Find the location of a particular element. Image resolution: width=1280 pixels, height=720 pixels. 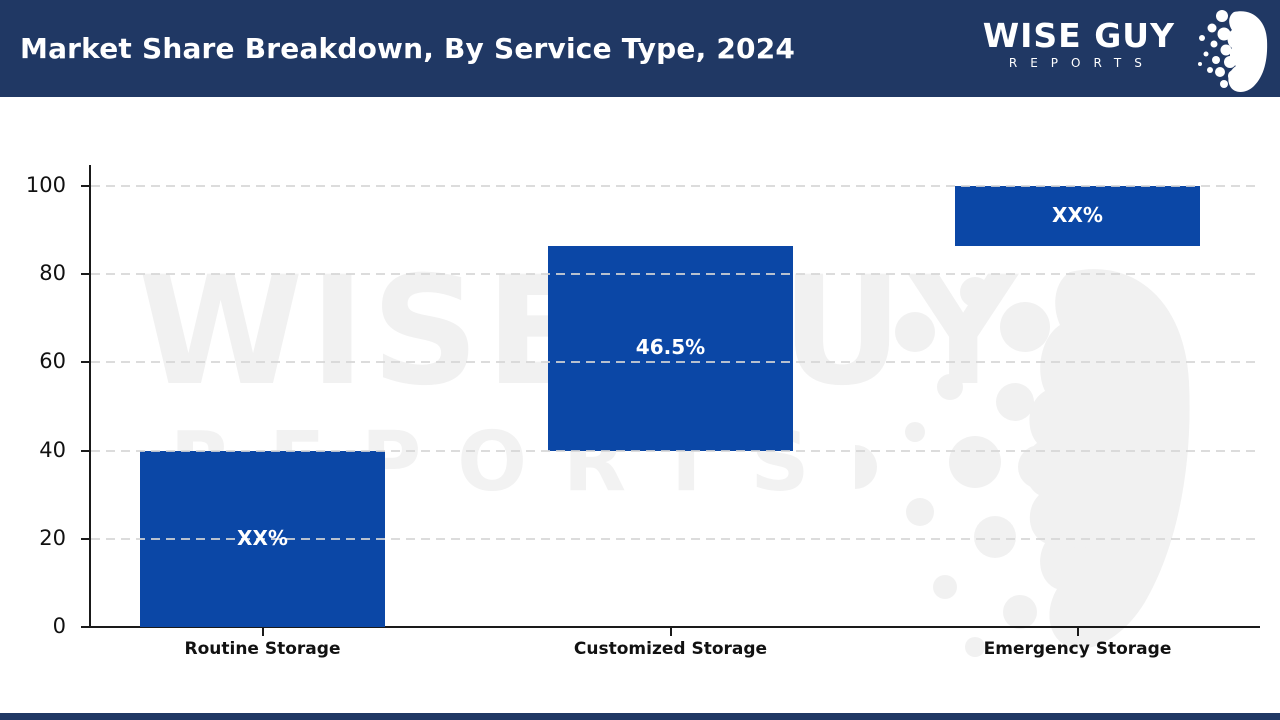

bar-value-label: 46.5% is located at coordinates (670, 347).